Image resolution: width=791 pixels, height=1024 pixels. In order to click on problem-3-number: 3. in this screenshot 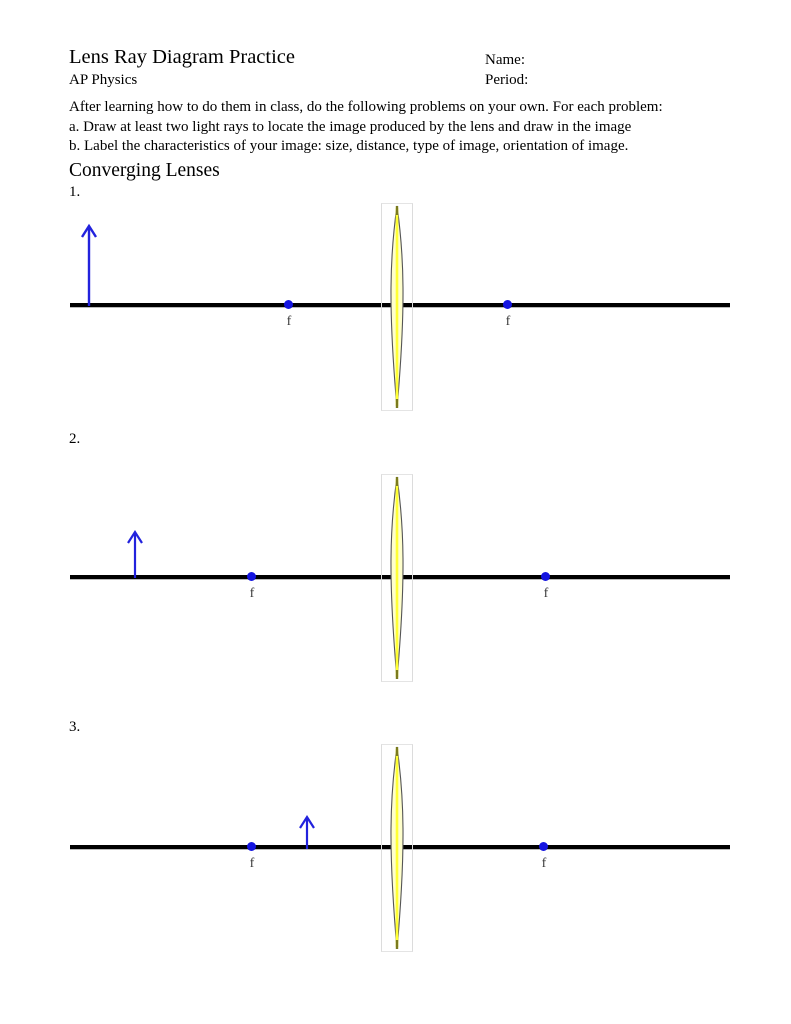, I will do `click(75, 727)`.